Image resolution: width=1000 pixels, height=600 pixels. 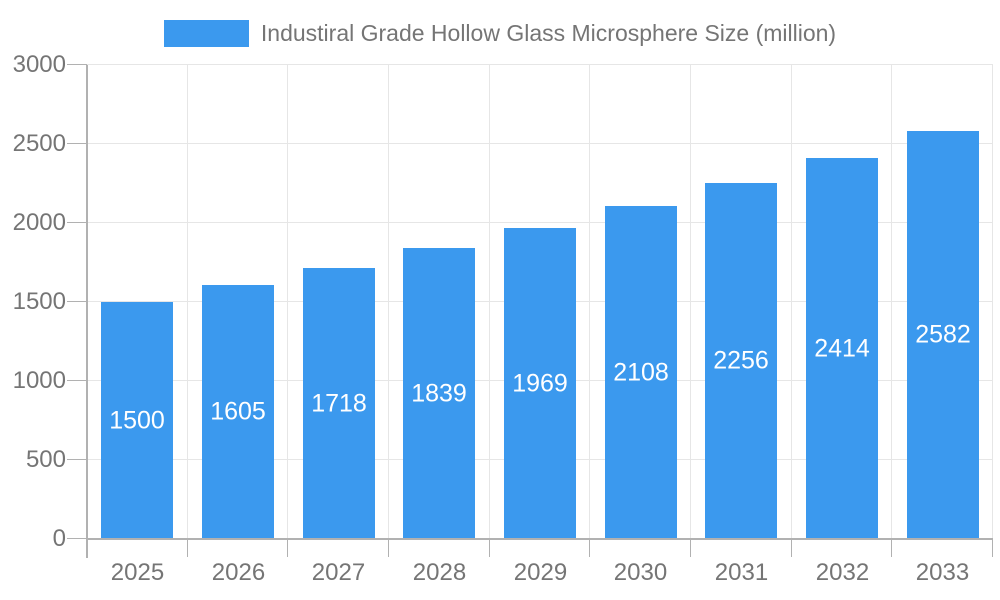 What do you see at coordinates (540, 572) in the screenshot?
I see `x-label-2029: 2029` at bounding box center [540, 572].